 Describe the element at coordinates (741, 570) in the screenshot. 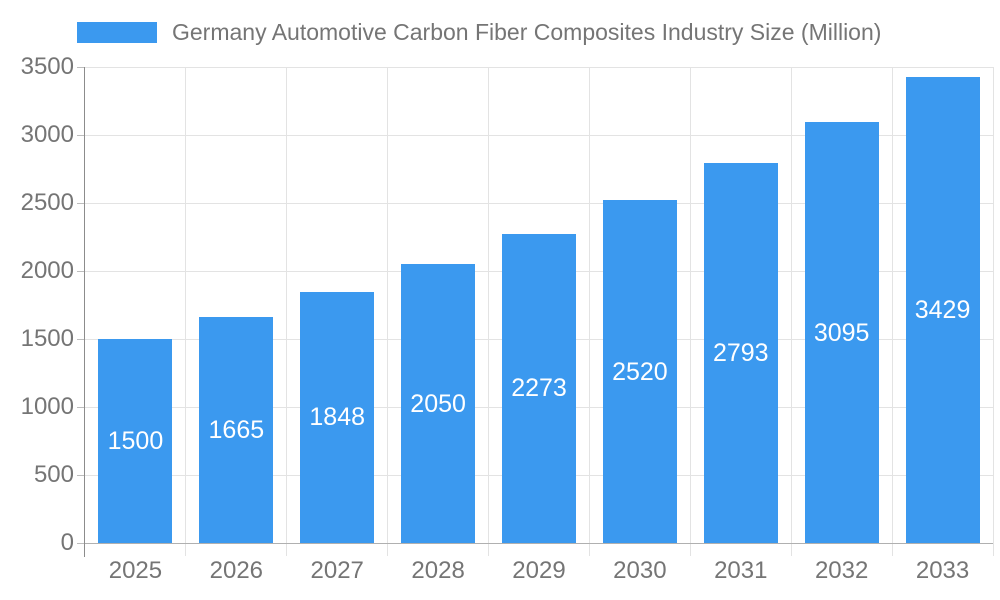

I see `x-axis-tick-label: 2031` at that location.